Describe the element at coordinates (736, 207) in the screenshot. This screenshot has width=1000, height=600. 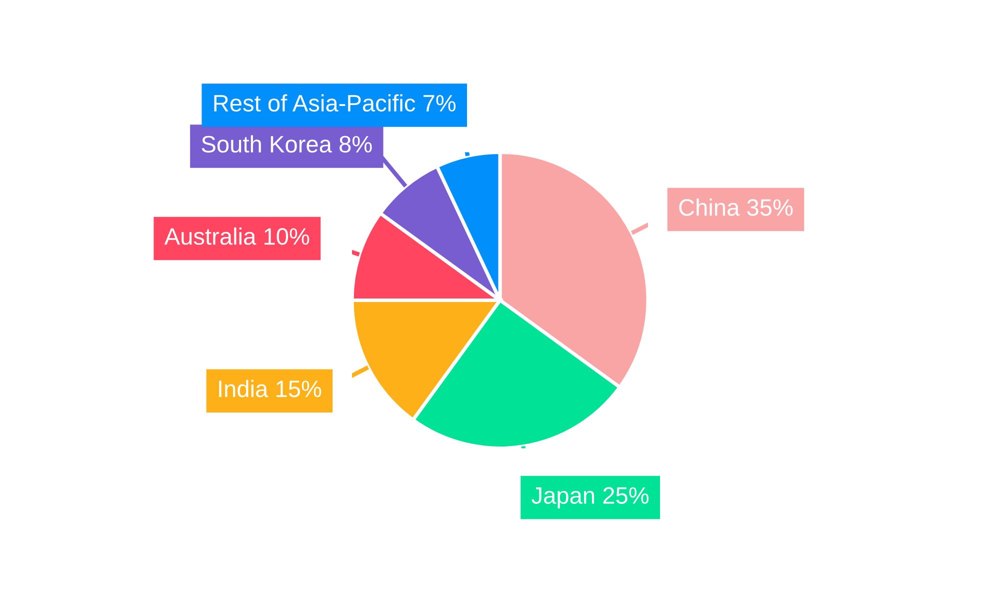
I see `slice-label: China 35%` at that location.